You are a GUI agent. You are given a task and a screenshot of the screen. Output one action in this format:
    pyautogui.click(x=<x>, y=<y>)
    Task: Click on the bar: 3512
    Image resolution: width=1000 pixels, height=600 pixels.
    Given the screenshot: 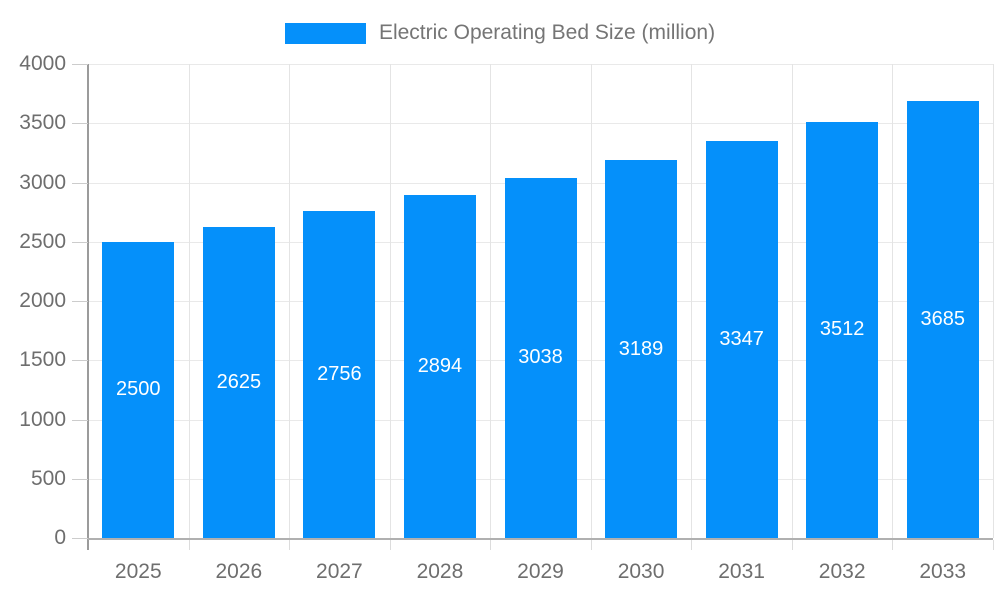 What is the action you would take?
    pyautogui.click(x=842, y=329)
    